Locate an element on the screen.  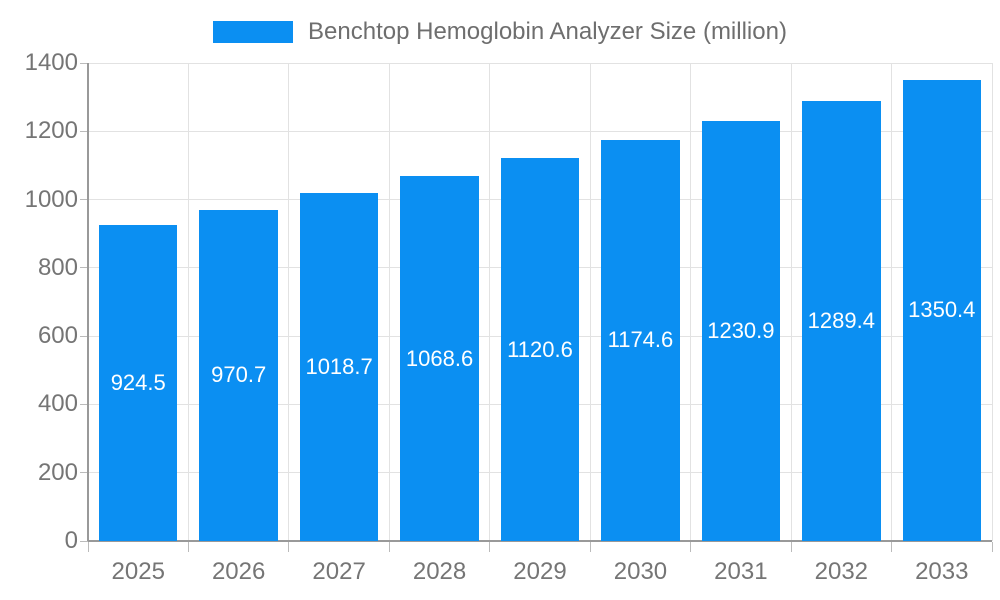
x-tick-label: 2026 is located at coordinates (238, 571).